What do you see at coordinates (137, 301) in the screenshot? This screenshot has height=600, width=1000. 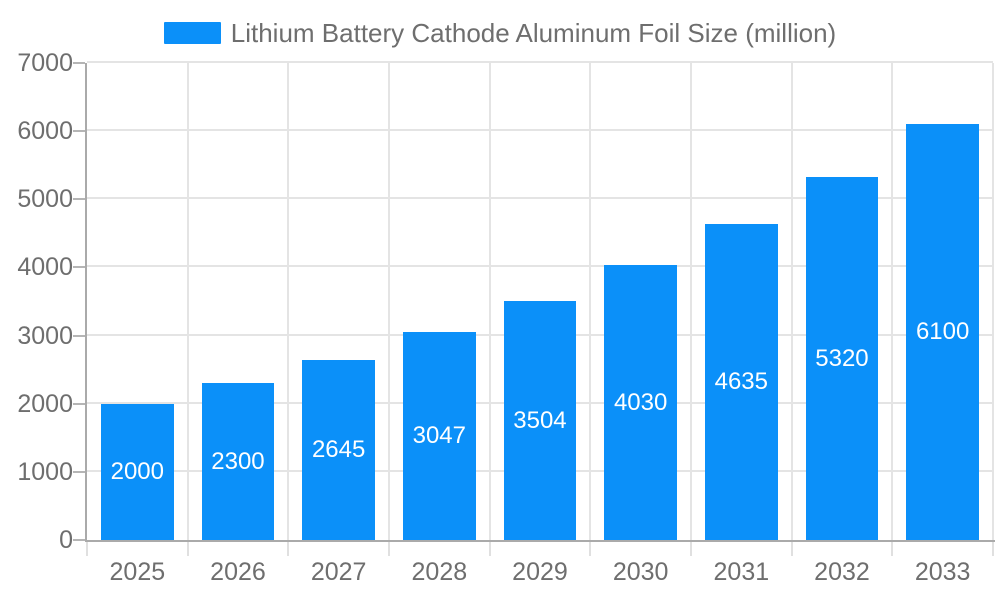 I see `category-cell-2025: 2000` at bounding box center [137, 301].